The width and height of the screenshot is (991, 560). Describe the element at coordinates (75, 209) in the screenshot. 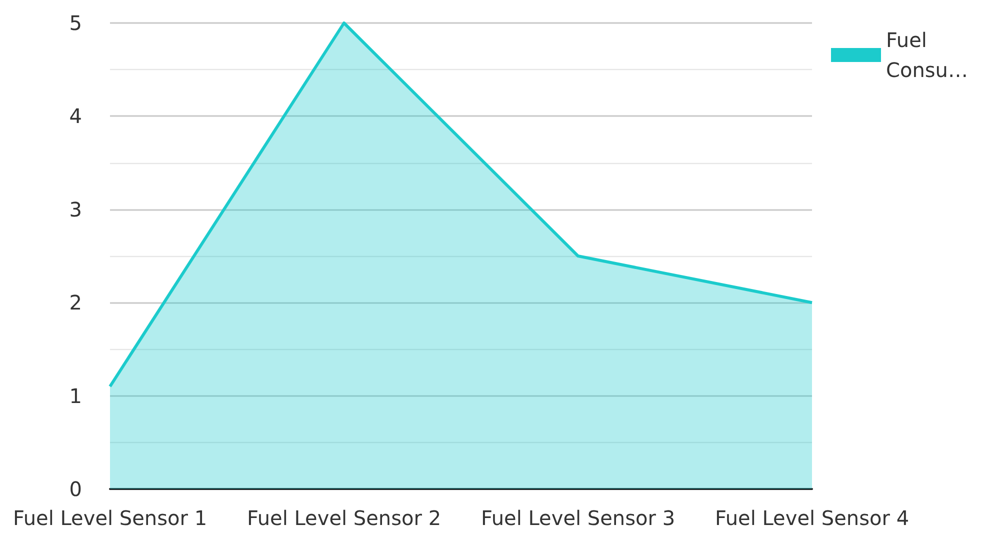

I see `y-tick-label: 3` at that location.